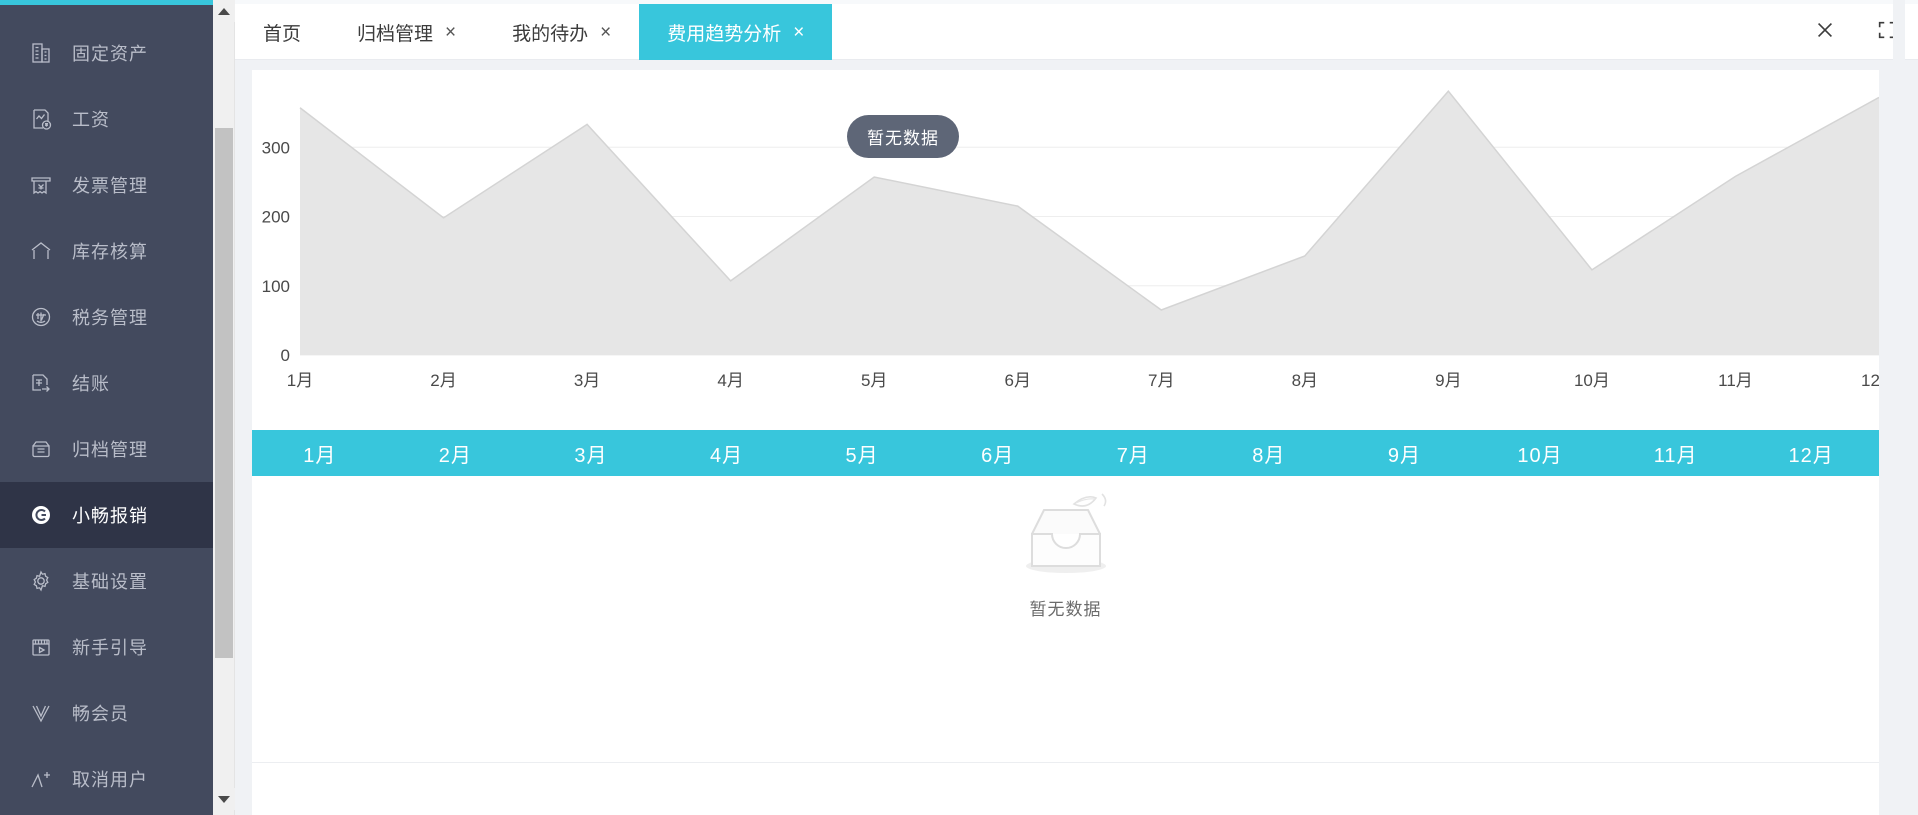 The width and height of the screenshot is (1918, 815). I want to click on sidebar-item-9: 基础设置, so click(106, 581).